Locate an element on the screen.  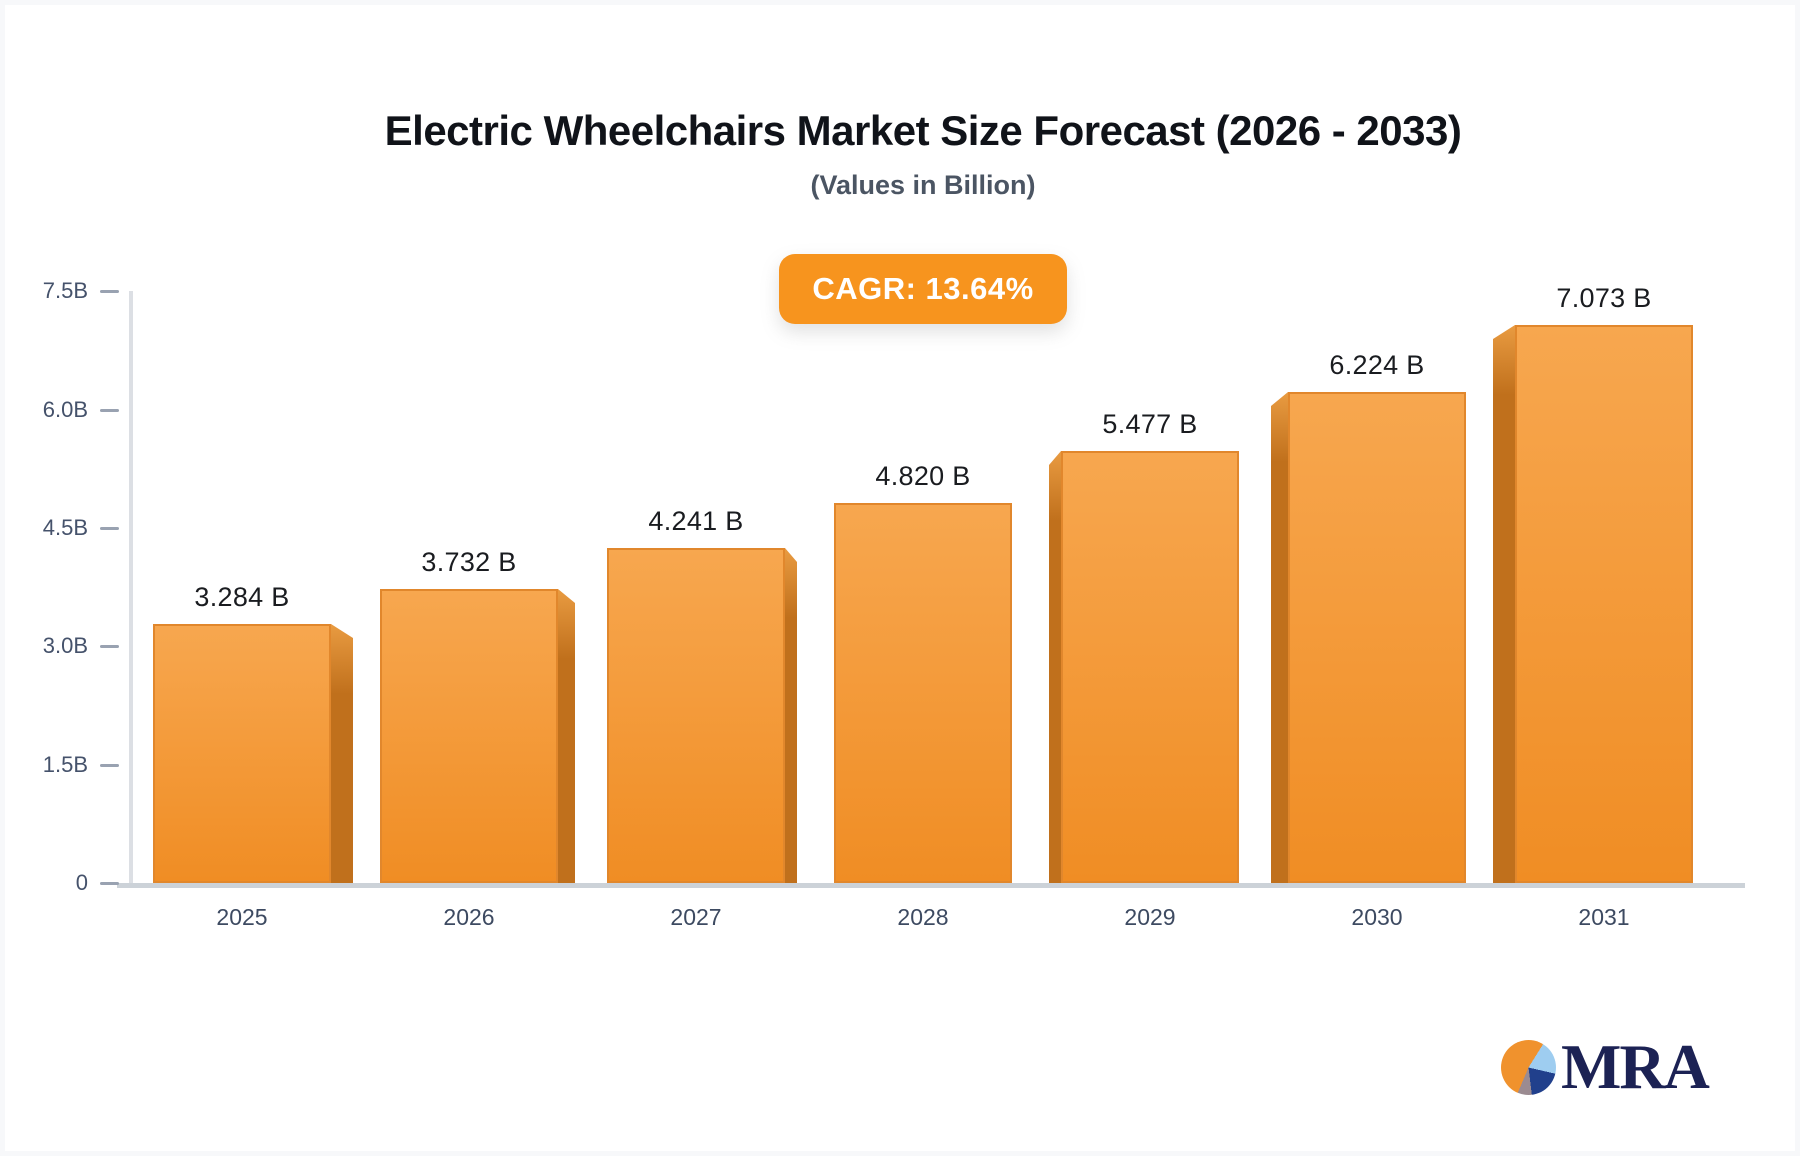
x-axis-line is located at coordinates (931, 885).